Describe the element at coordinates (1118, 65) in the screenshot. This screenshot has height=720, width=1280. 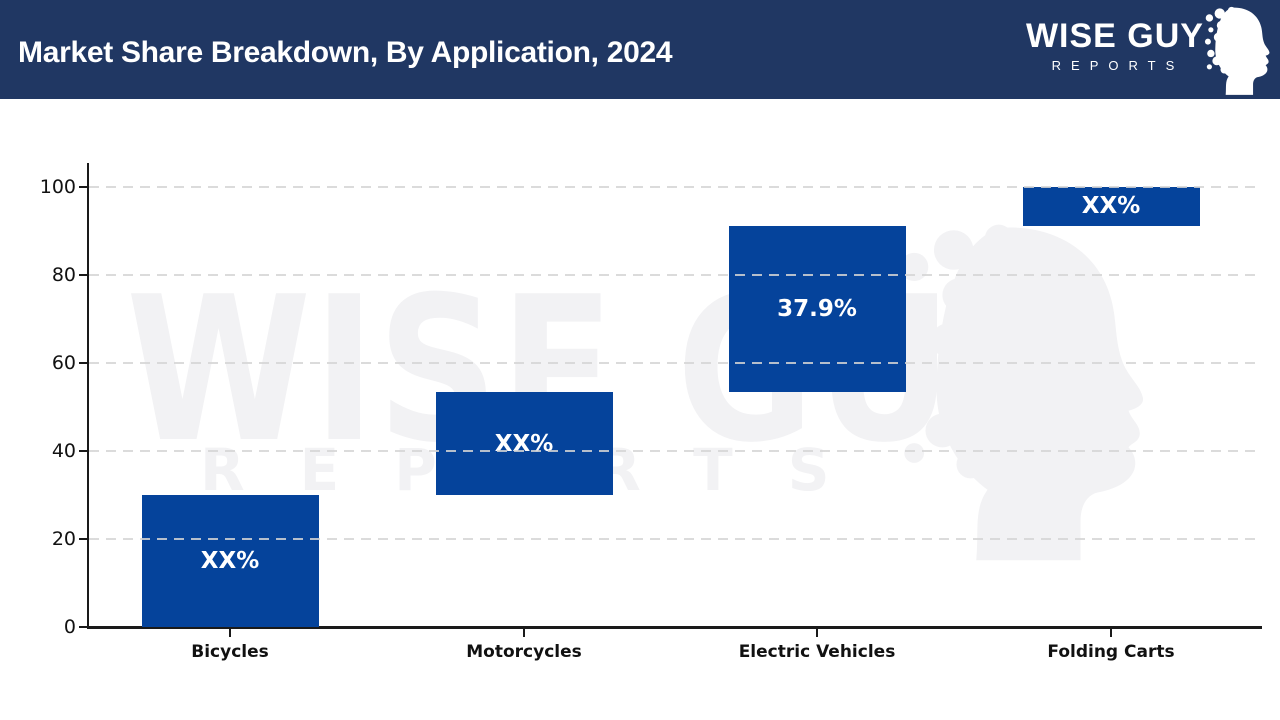
I see `brand-subname: REPORTS` at that location.